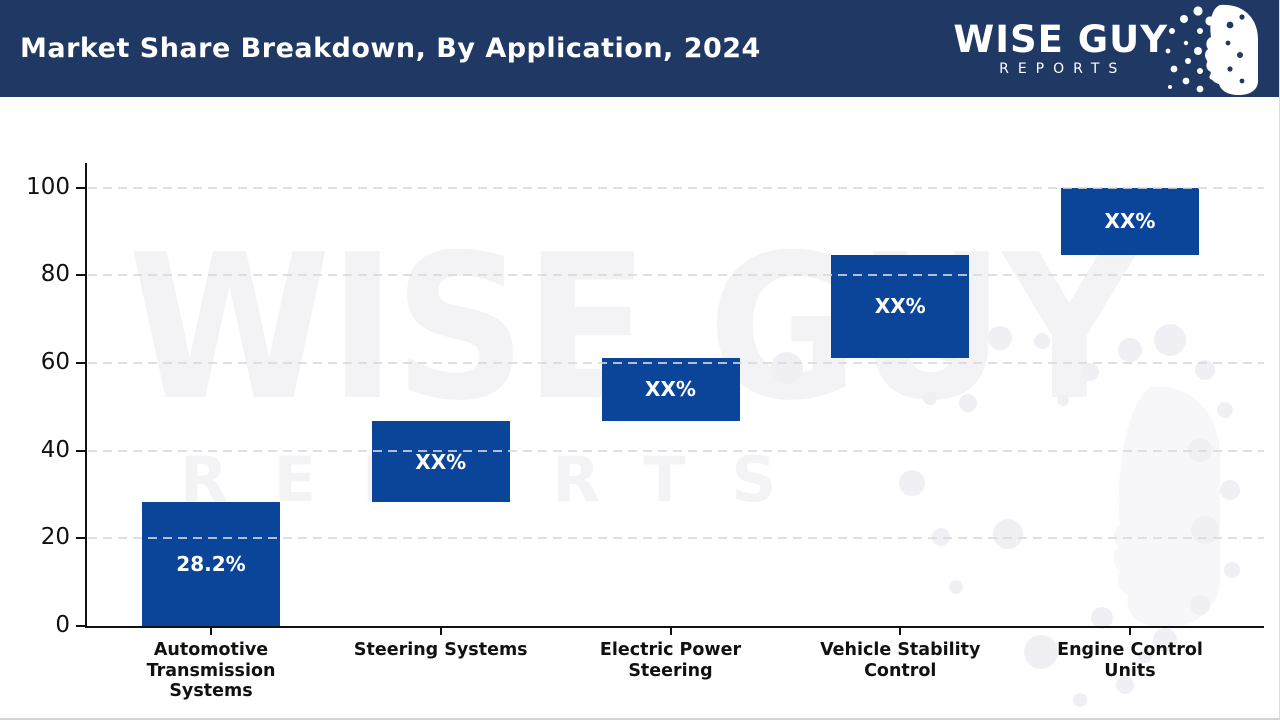 This screenshot has width=1280, height=720. I want to click on logo-wordmark: WISE GUY, so click(1060, 39).